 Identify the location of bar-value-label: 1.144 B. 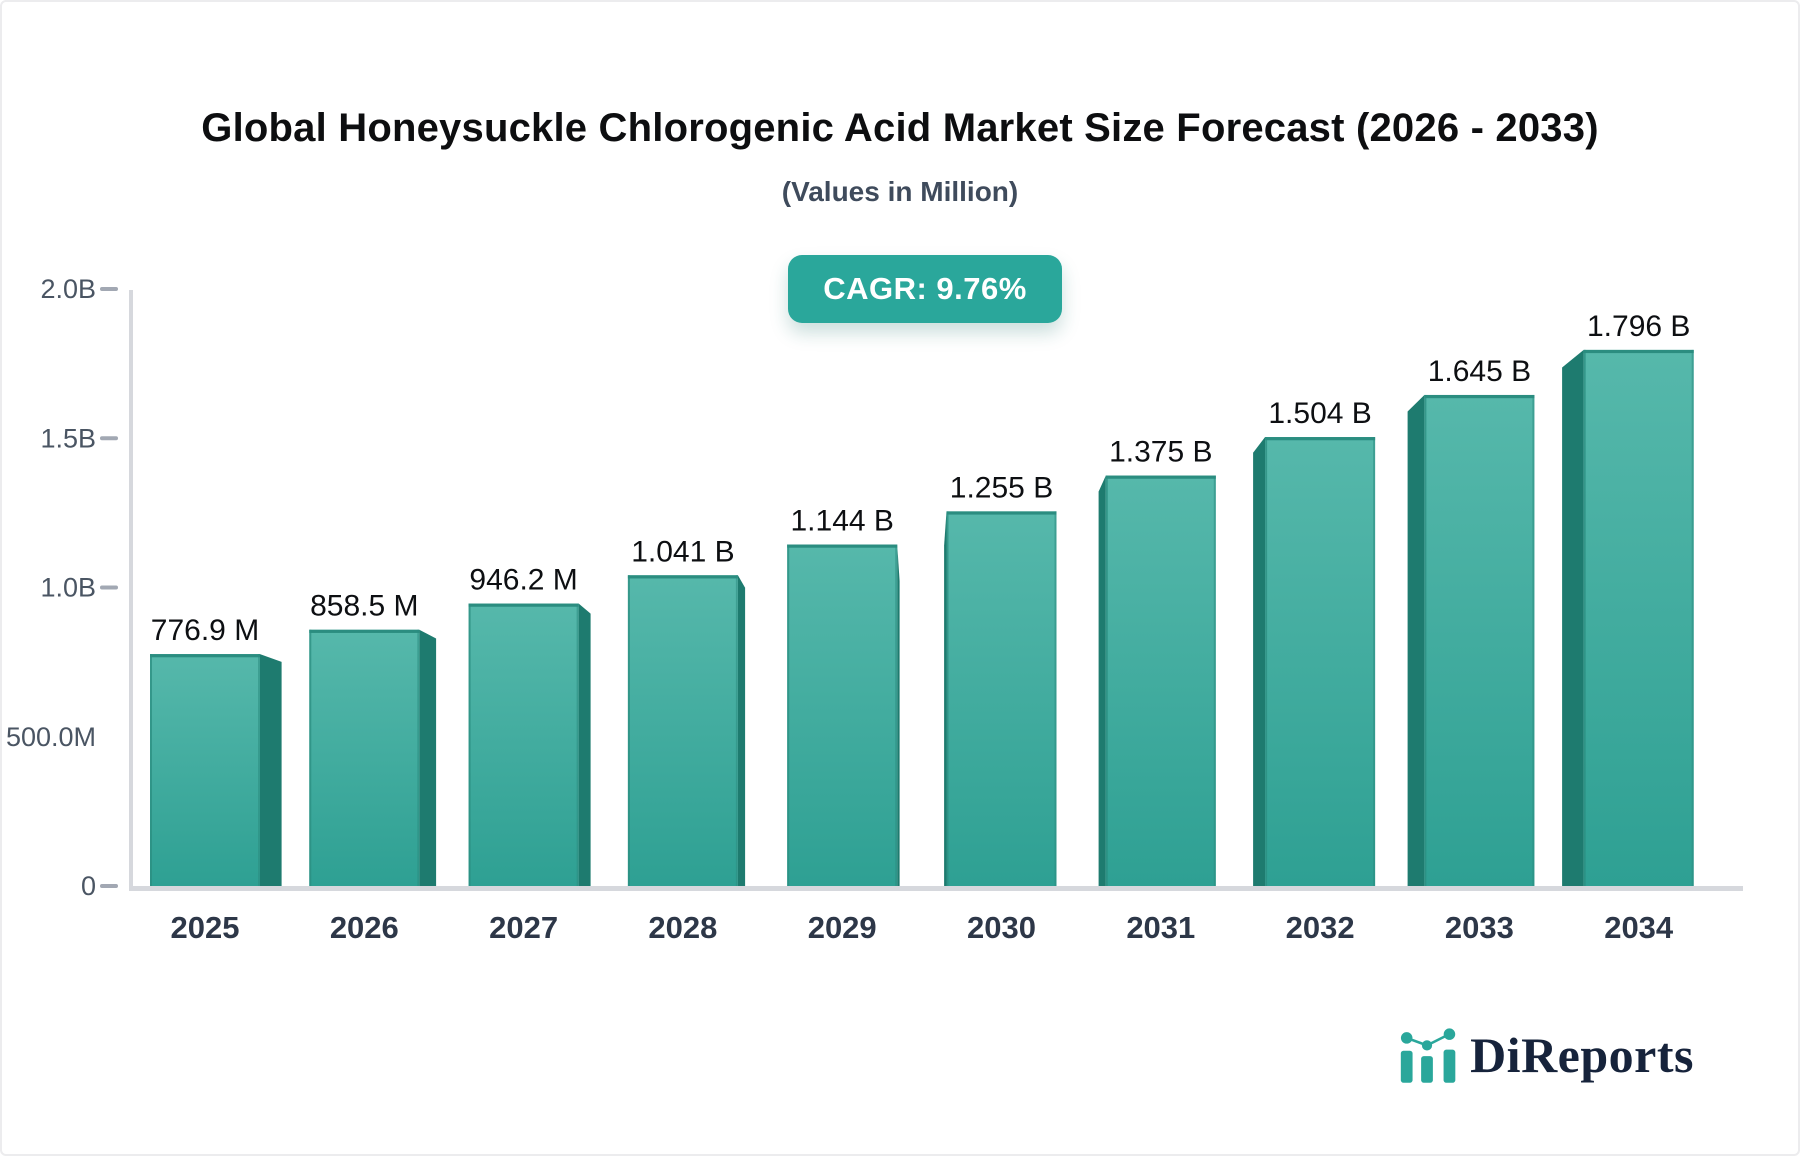
(841, 521).